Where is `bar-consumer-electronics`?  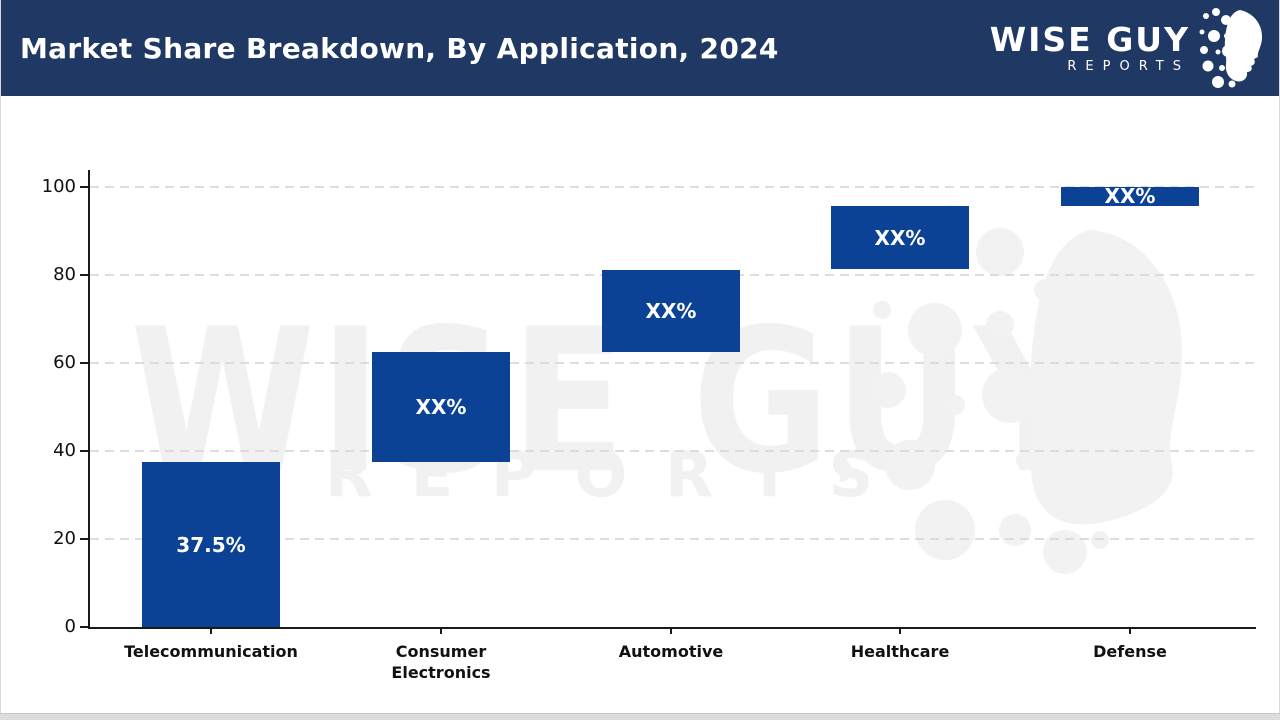
bar-consumer-electronics is located at coordinates (441, 407).